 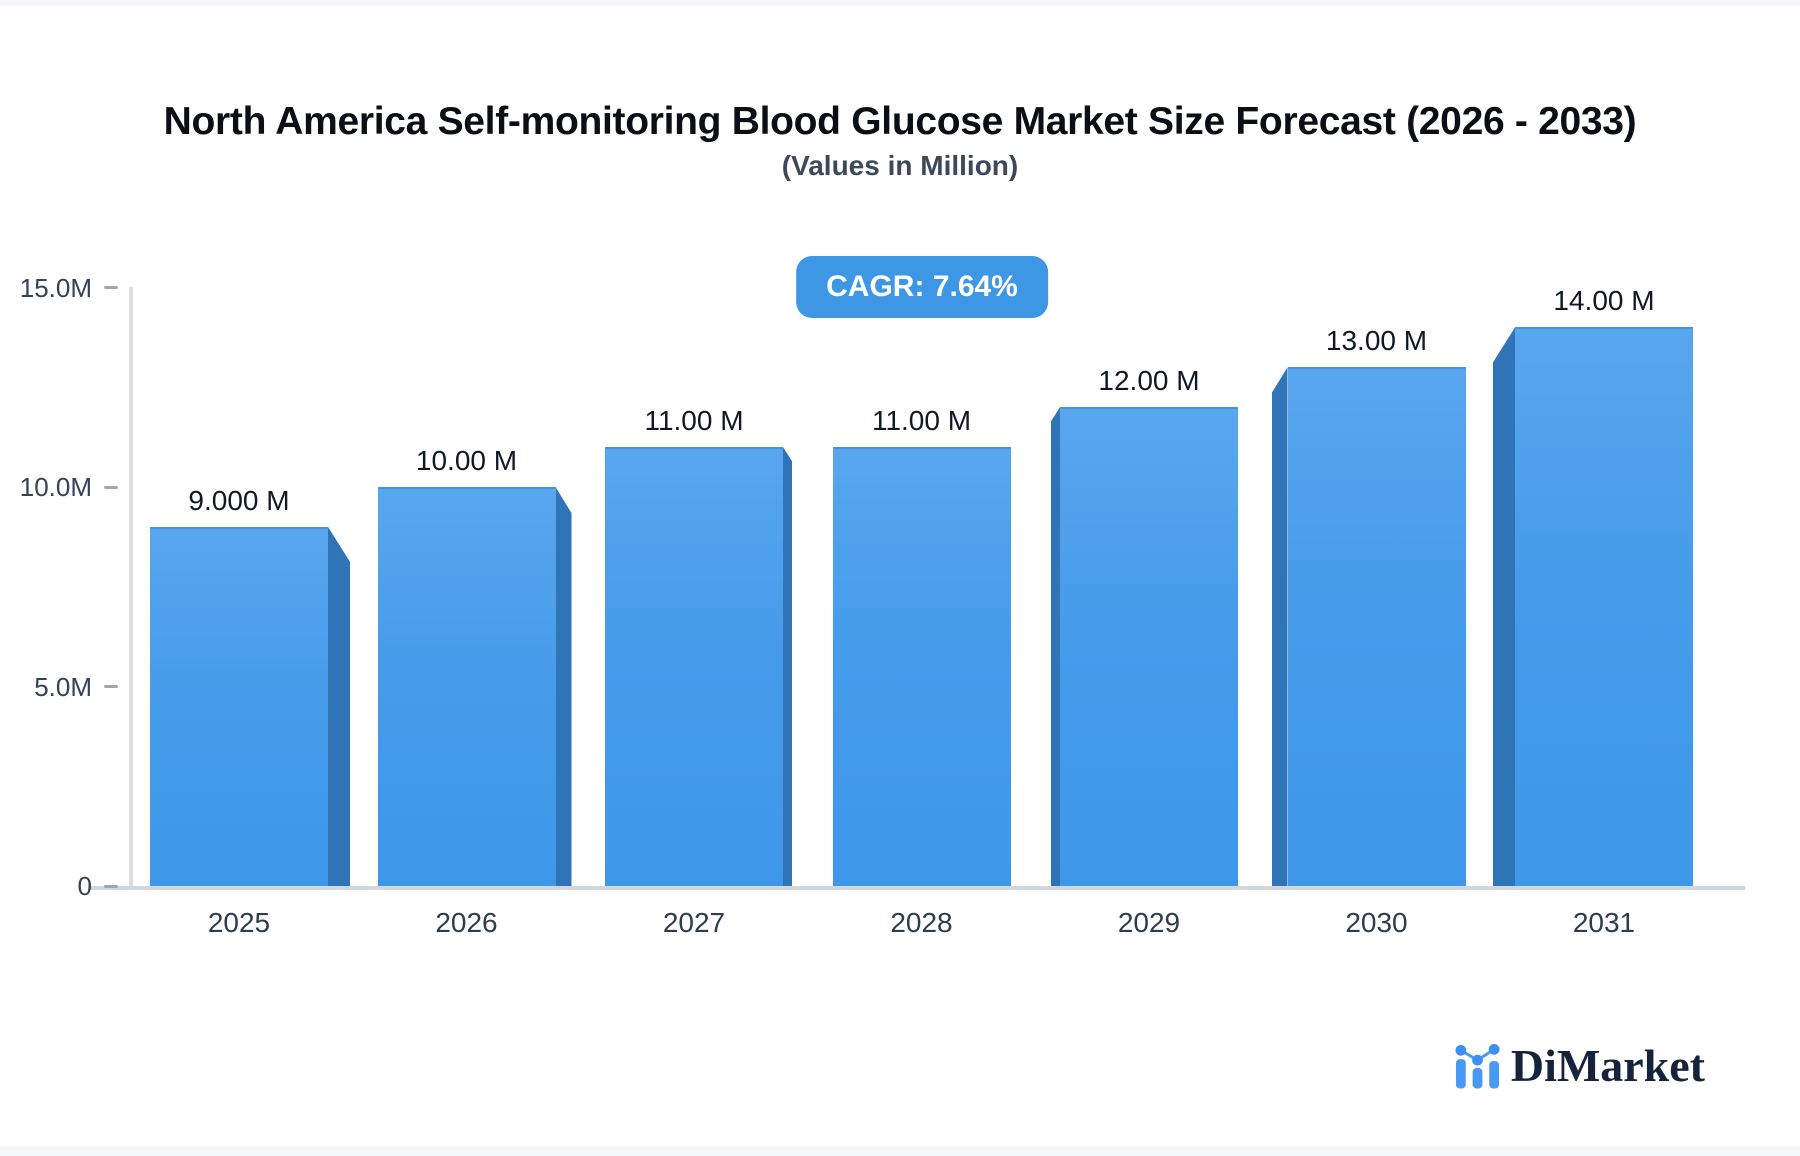 What do you see at coordinates (1376, 922) in the screenshot?
I see `x-axis-tick-label: 2030` at bounding box center [1376, 922].